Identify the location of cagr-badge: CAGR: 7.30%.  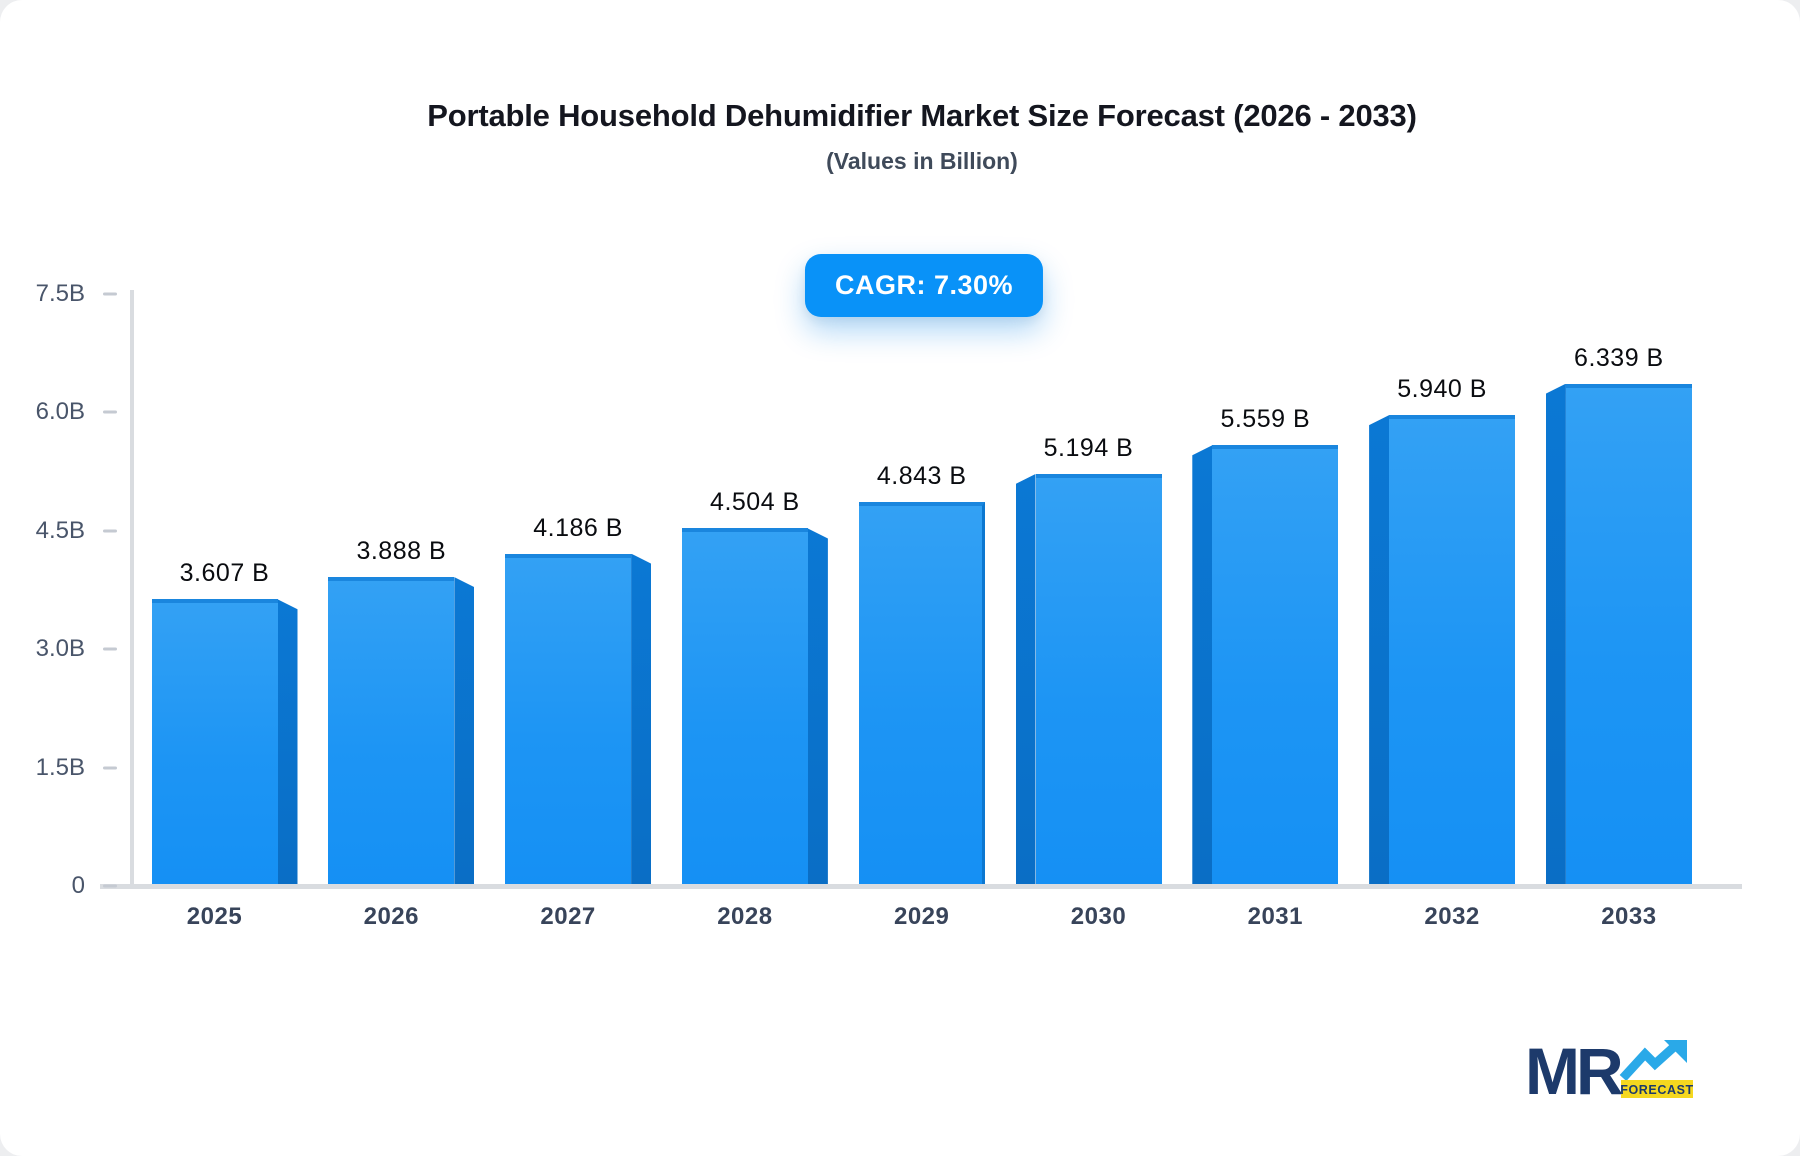
(924, 285).